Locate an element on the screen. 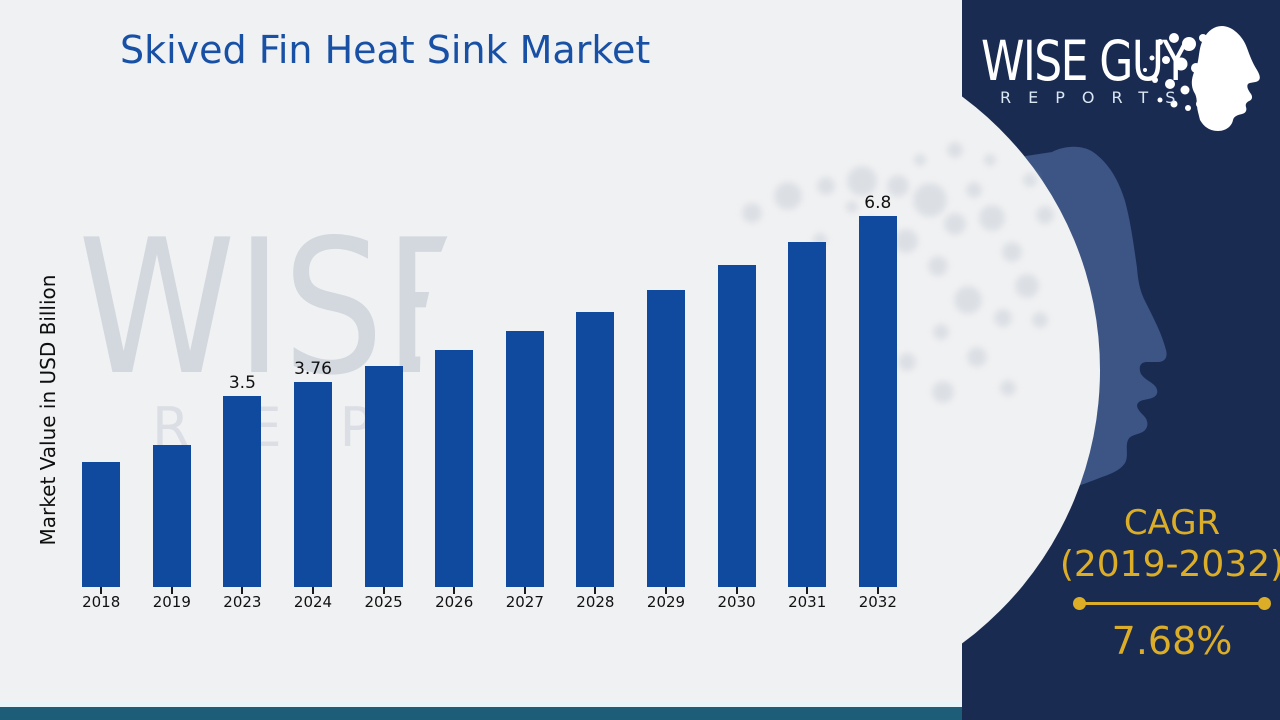  x-axis-tick-label: 2028 is located at coordinates (595, 602).